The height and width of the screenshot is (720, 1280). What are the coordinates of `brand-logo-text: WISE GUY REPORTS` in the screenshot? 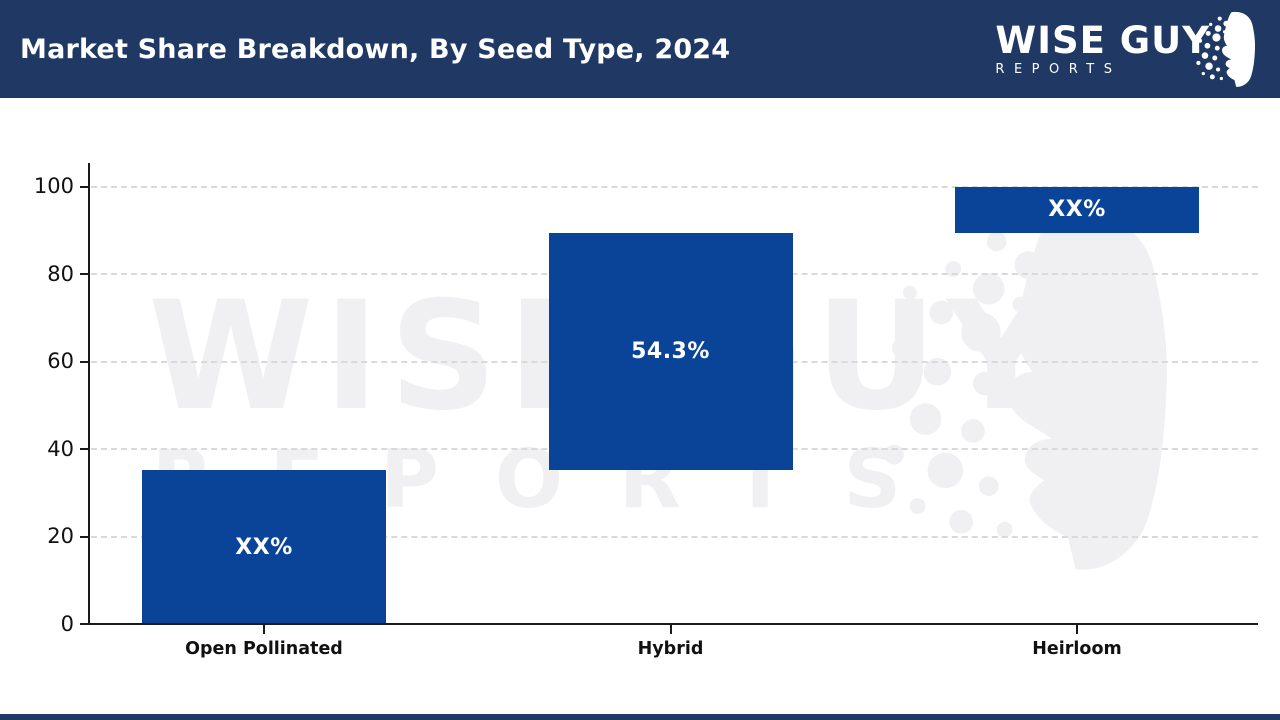 It's located at (1102, 49).